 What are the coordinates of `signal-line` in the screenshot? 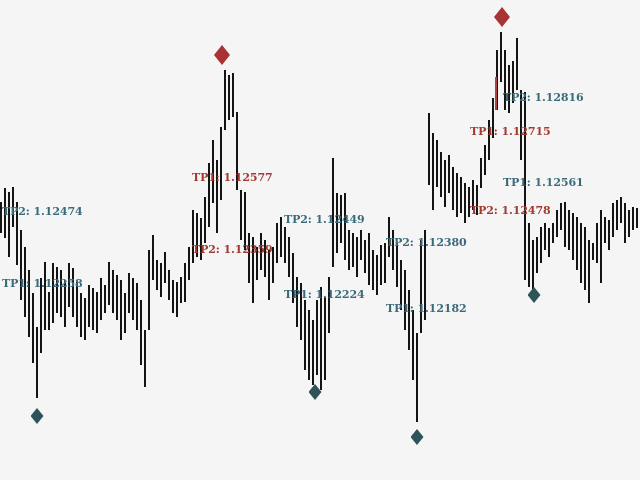 It's located at (496, 93).